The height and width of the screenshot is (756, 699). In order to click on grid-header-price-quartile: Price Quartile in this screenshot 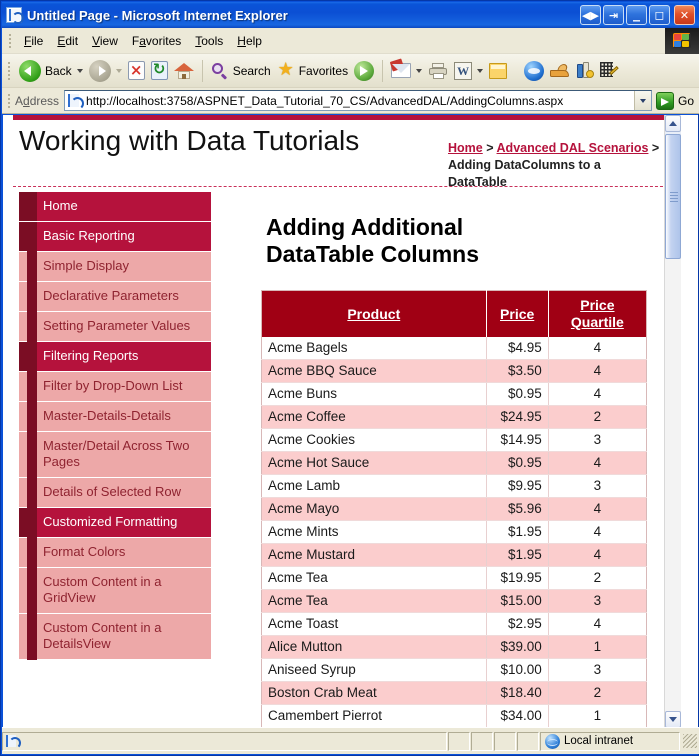, I will do `click(597, 313)`.